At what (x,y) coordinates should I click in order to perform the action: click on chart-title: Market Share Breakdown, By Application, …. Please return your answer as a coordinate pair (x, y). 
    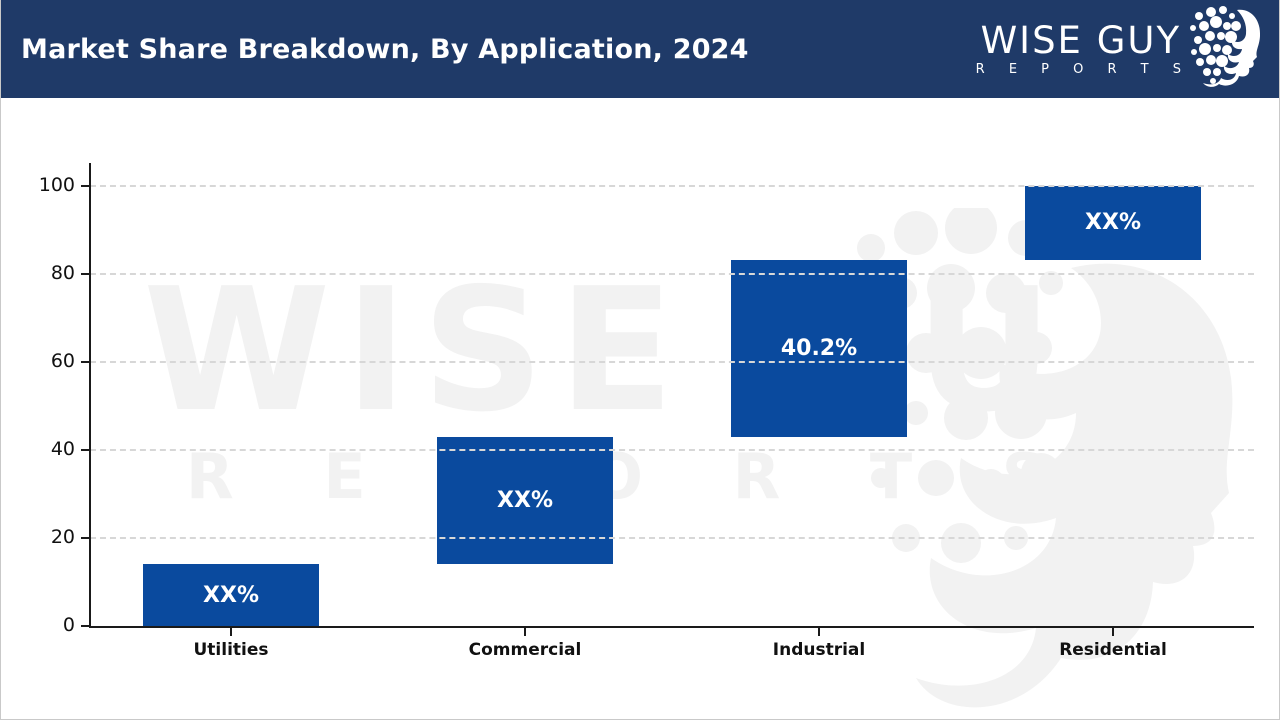
    Looking at the image, I should click on (385, 49).